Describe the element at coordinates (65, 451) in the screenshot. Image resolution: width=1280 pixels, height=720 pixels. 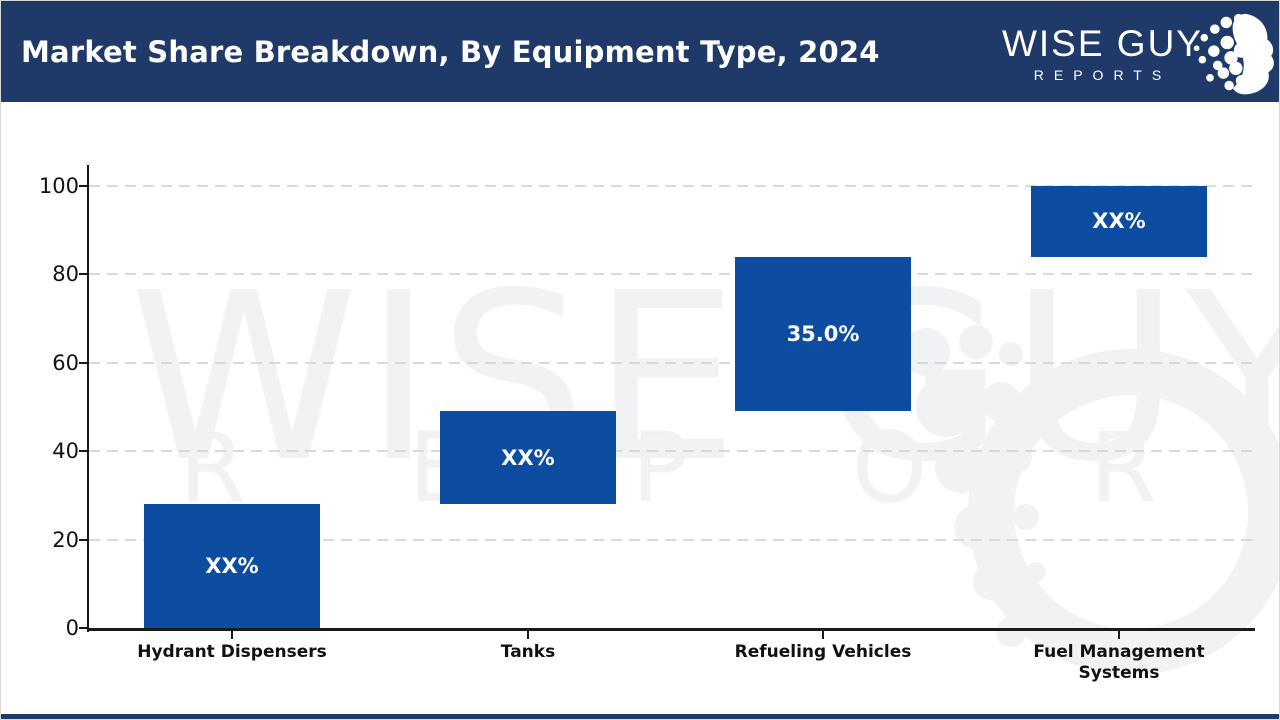
I see `y-tick-label-40: 40` at that location.